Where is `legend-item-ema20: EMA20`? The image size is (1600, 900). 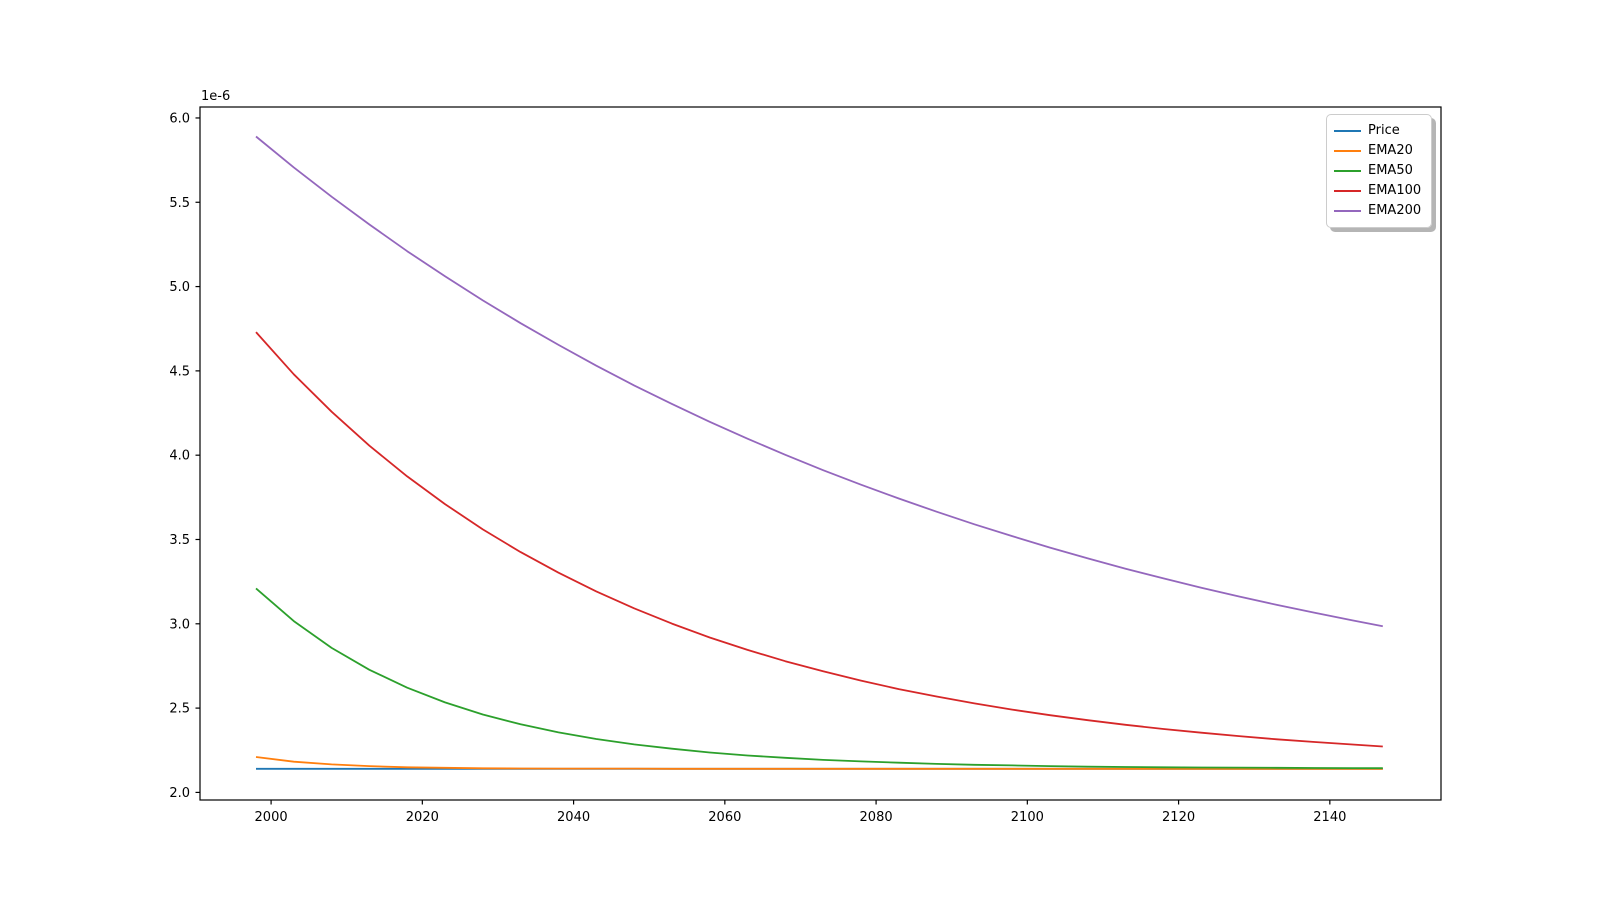 legend-item-ema20: EMA20 is located at coordinates (1378, 151).